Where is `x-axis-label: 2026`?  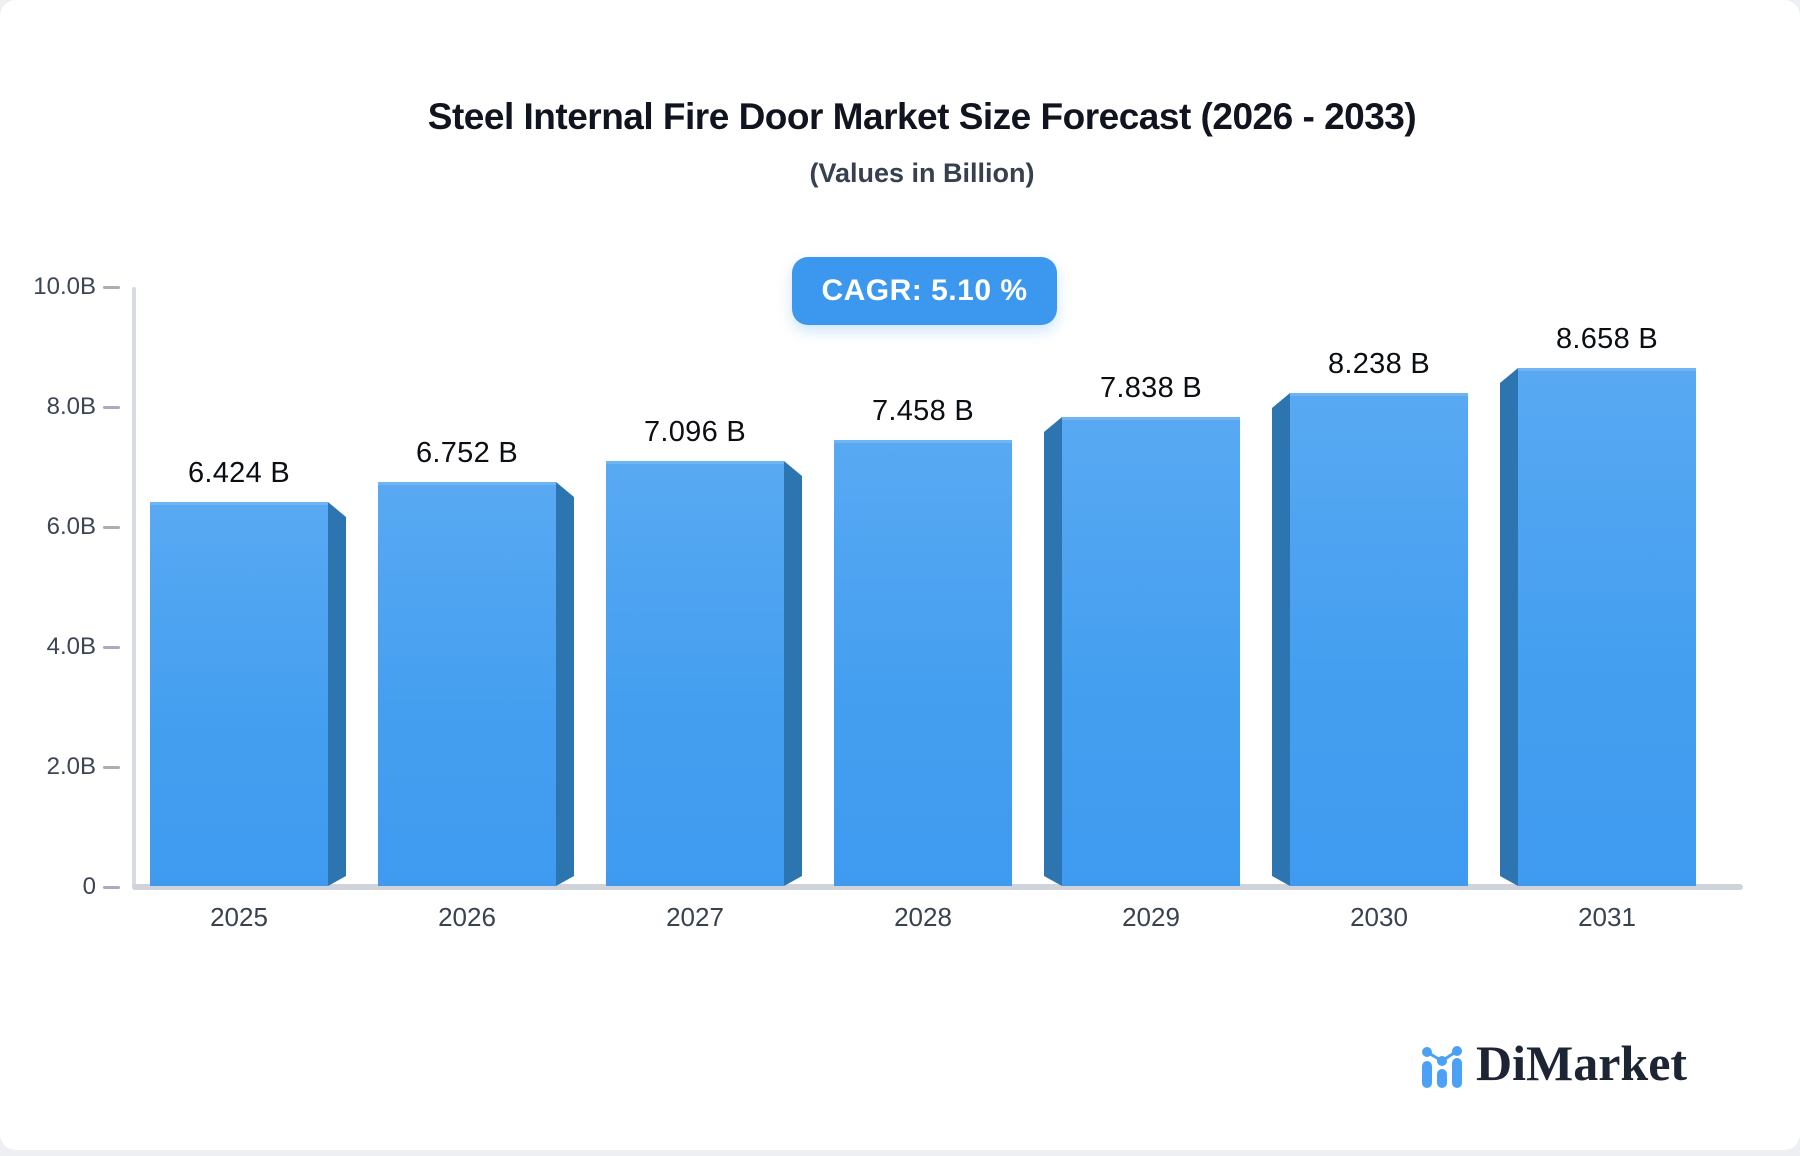 x-axis-label: 2026 is located at coordinates (467, 917).